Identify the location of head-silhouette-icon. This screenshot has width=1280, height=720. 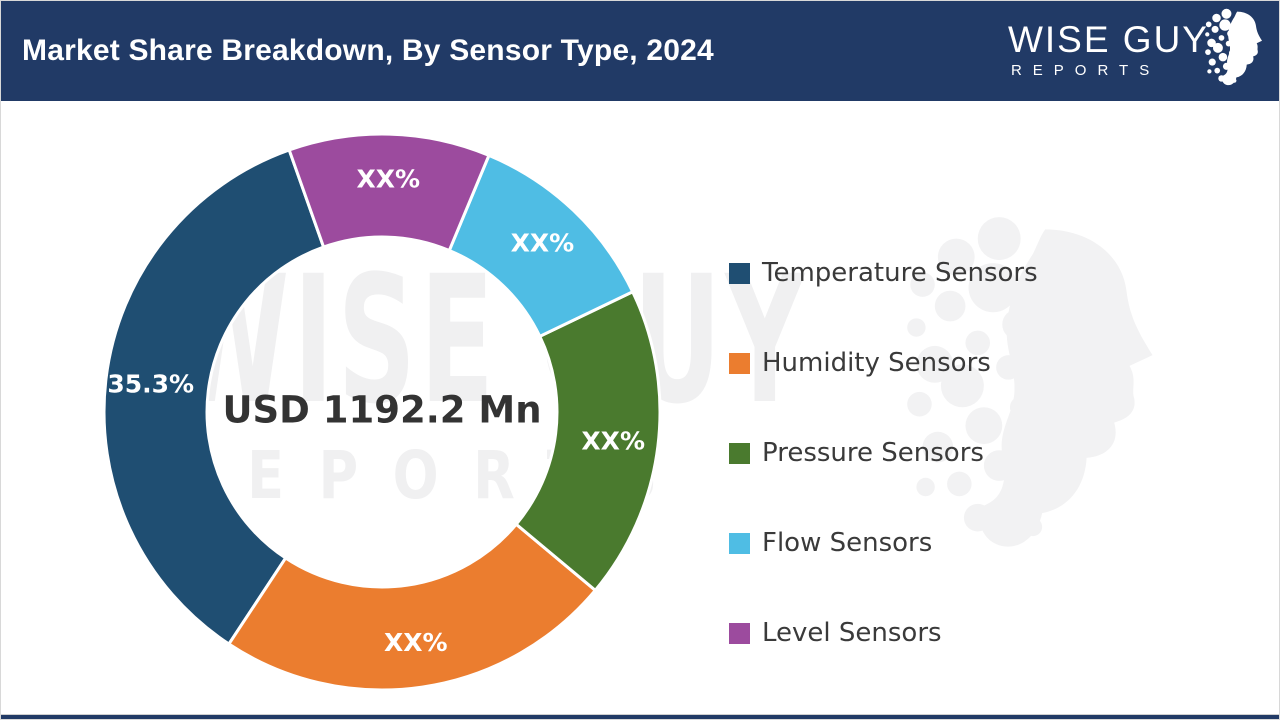
(1235, 50).